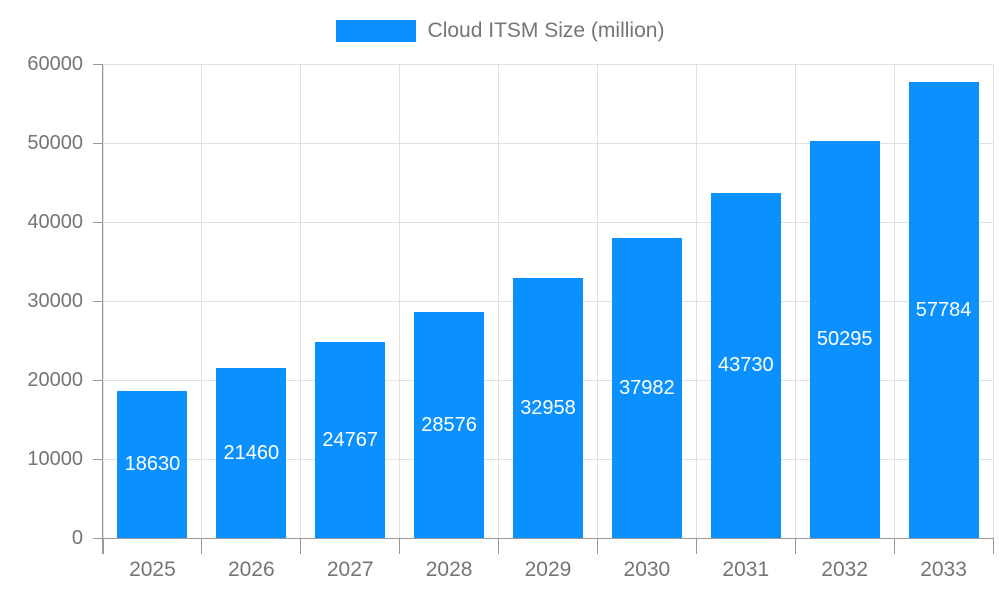  I want to click on y-axis-label: 60000, so click(55, 64).